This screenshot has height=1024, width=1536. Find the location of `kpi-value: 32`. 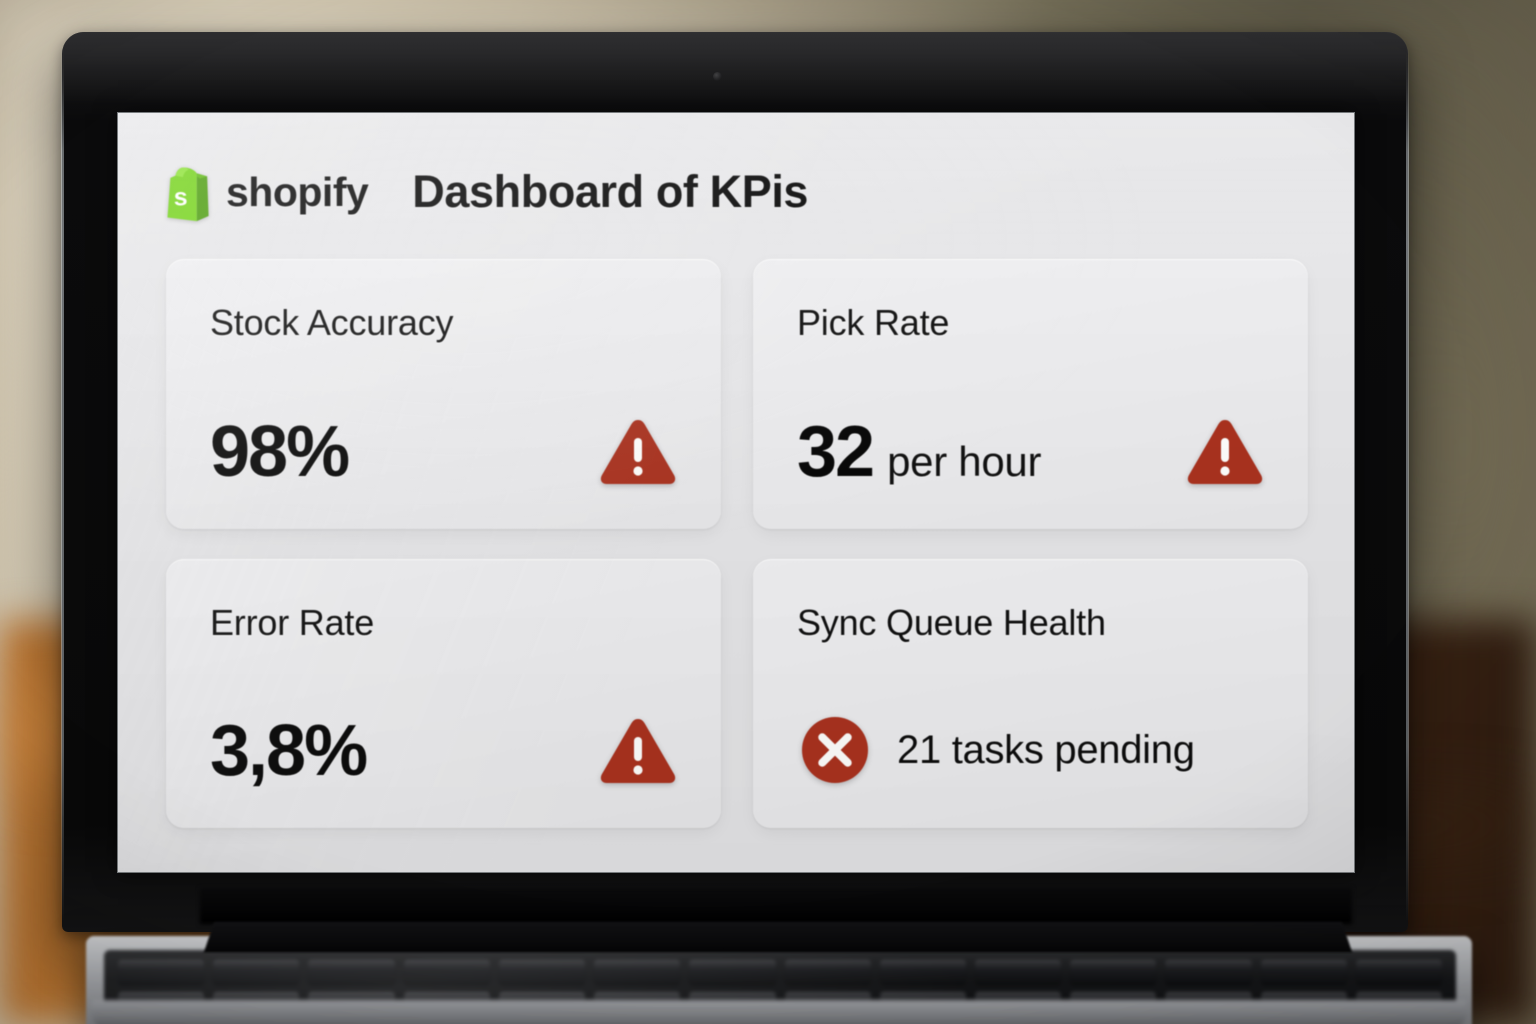

kpi-value: 32 is located at coordinates (836, 452).